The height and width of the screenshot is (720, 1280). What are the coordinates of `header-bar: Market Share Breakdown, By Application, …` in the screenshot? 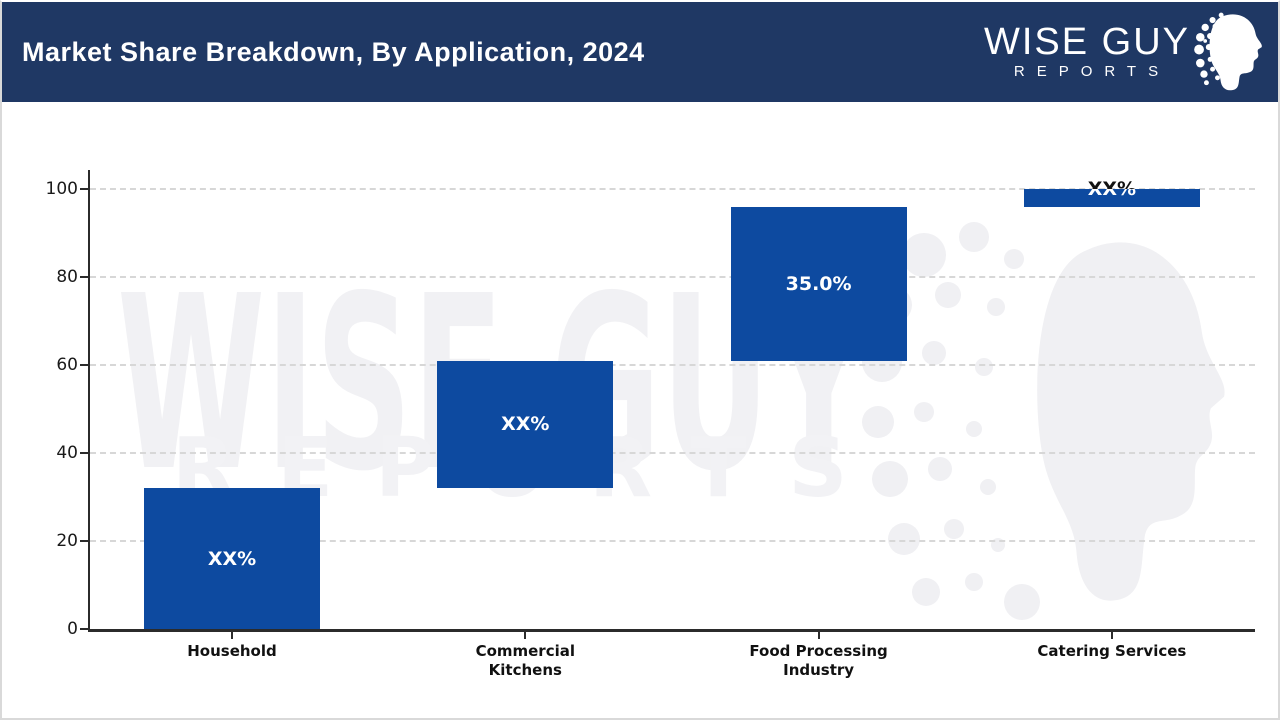 It's located at (640, 52).